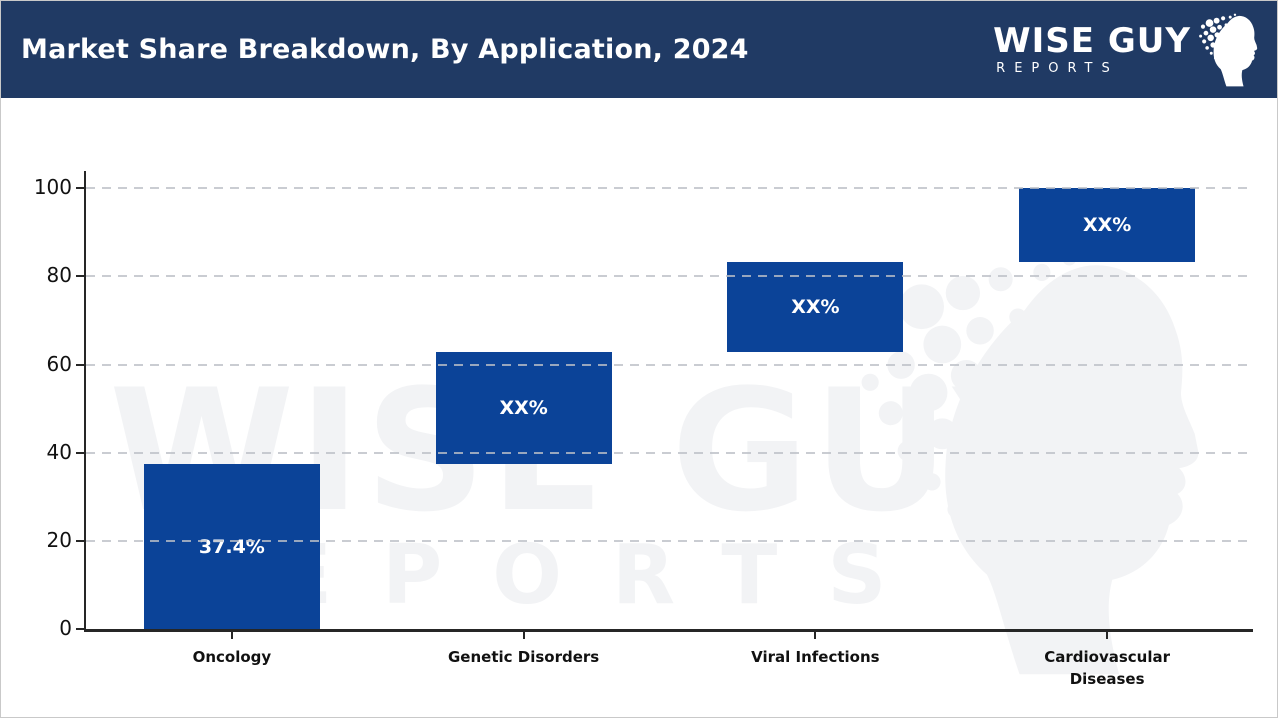  I want to click on x-tick-oncology, so click(231, 635).